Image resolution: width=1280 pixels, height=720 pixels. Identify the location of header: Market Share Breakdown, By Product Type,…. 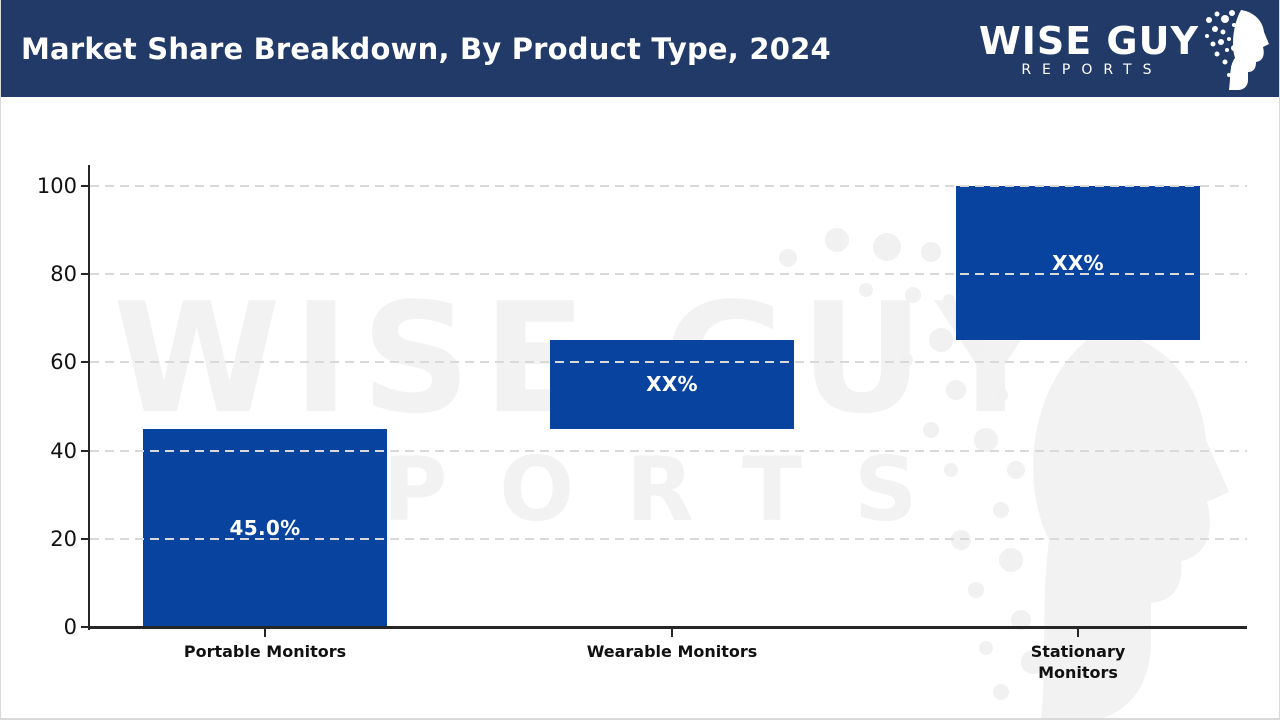
(640, 48).